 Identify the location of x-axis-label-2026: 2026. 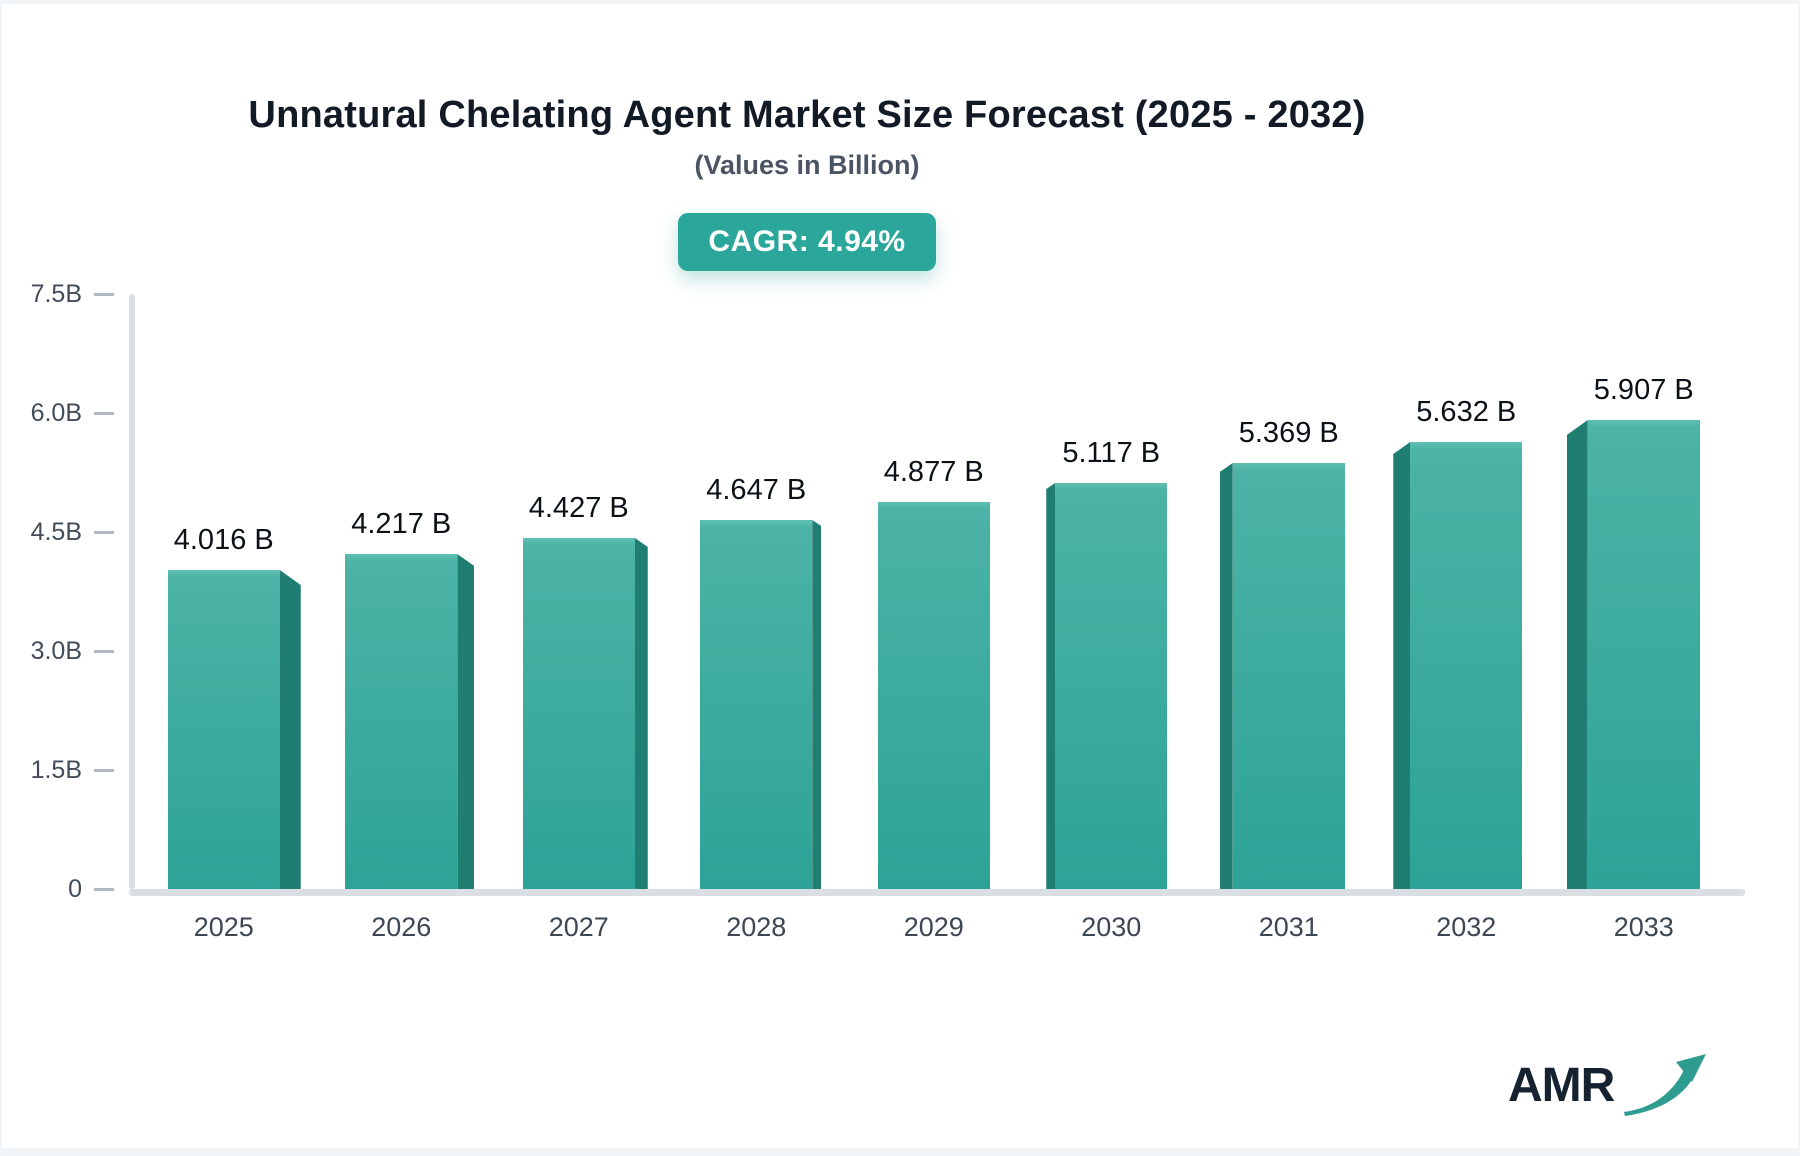
(401, 927).